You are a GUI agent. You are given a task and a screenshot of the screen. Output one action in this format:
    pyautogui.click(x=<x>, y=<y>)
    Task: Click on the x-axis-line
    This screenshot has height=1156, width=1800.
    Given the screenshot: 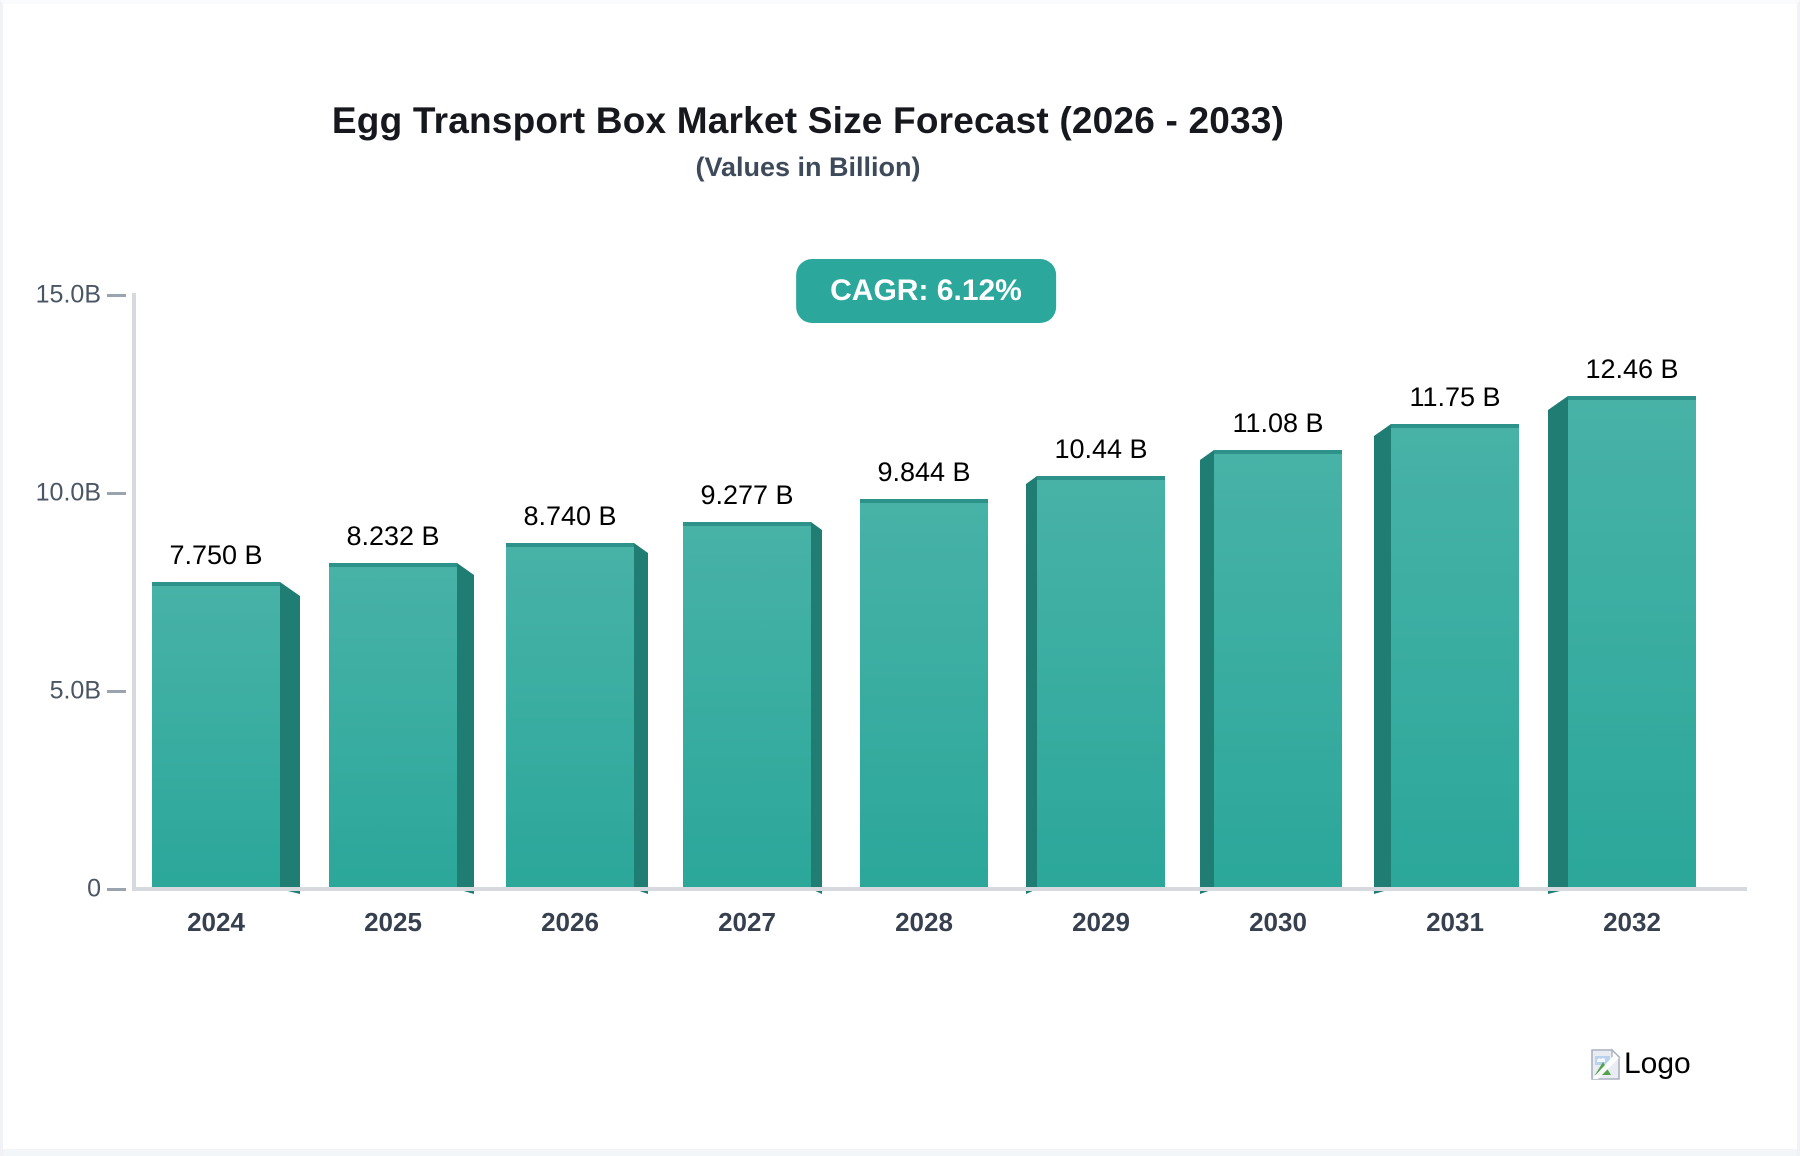 What is the action you would take?
    pyautogui.click(x=939, y=889)
    